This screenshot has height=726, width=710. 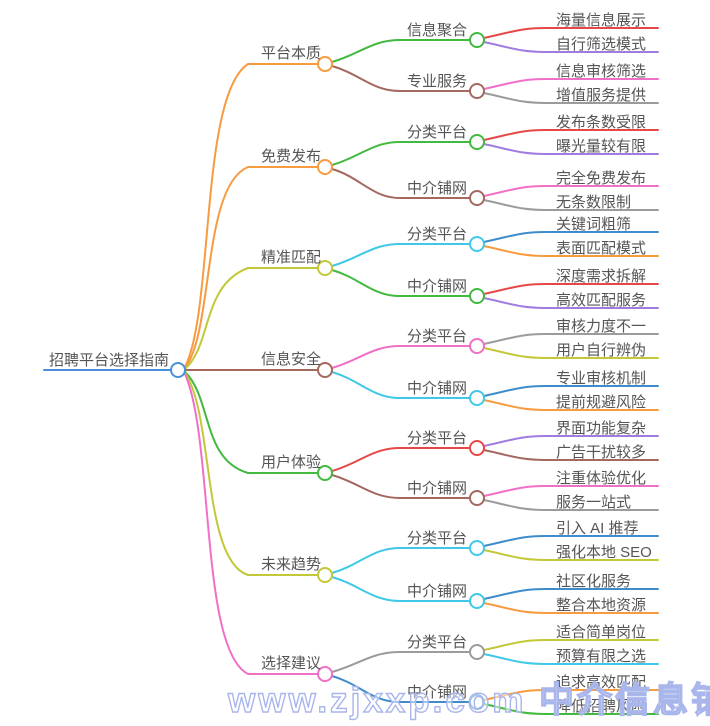 I want to click on leaf-label: 海量信息展示, so click(x=601, y=20).